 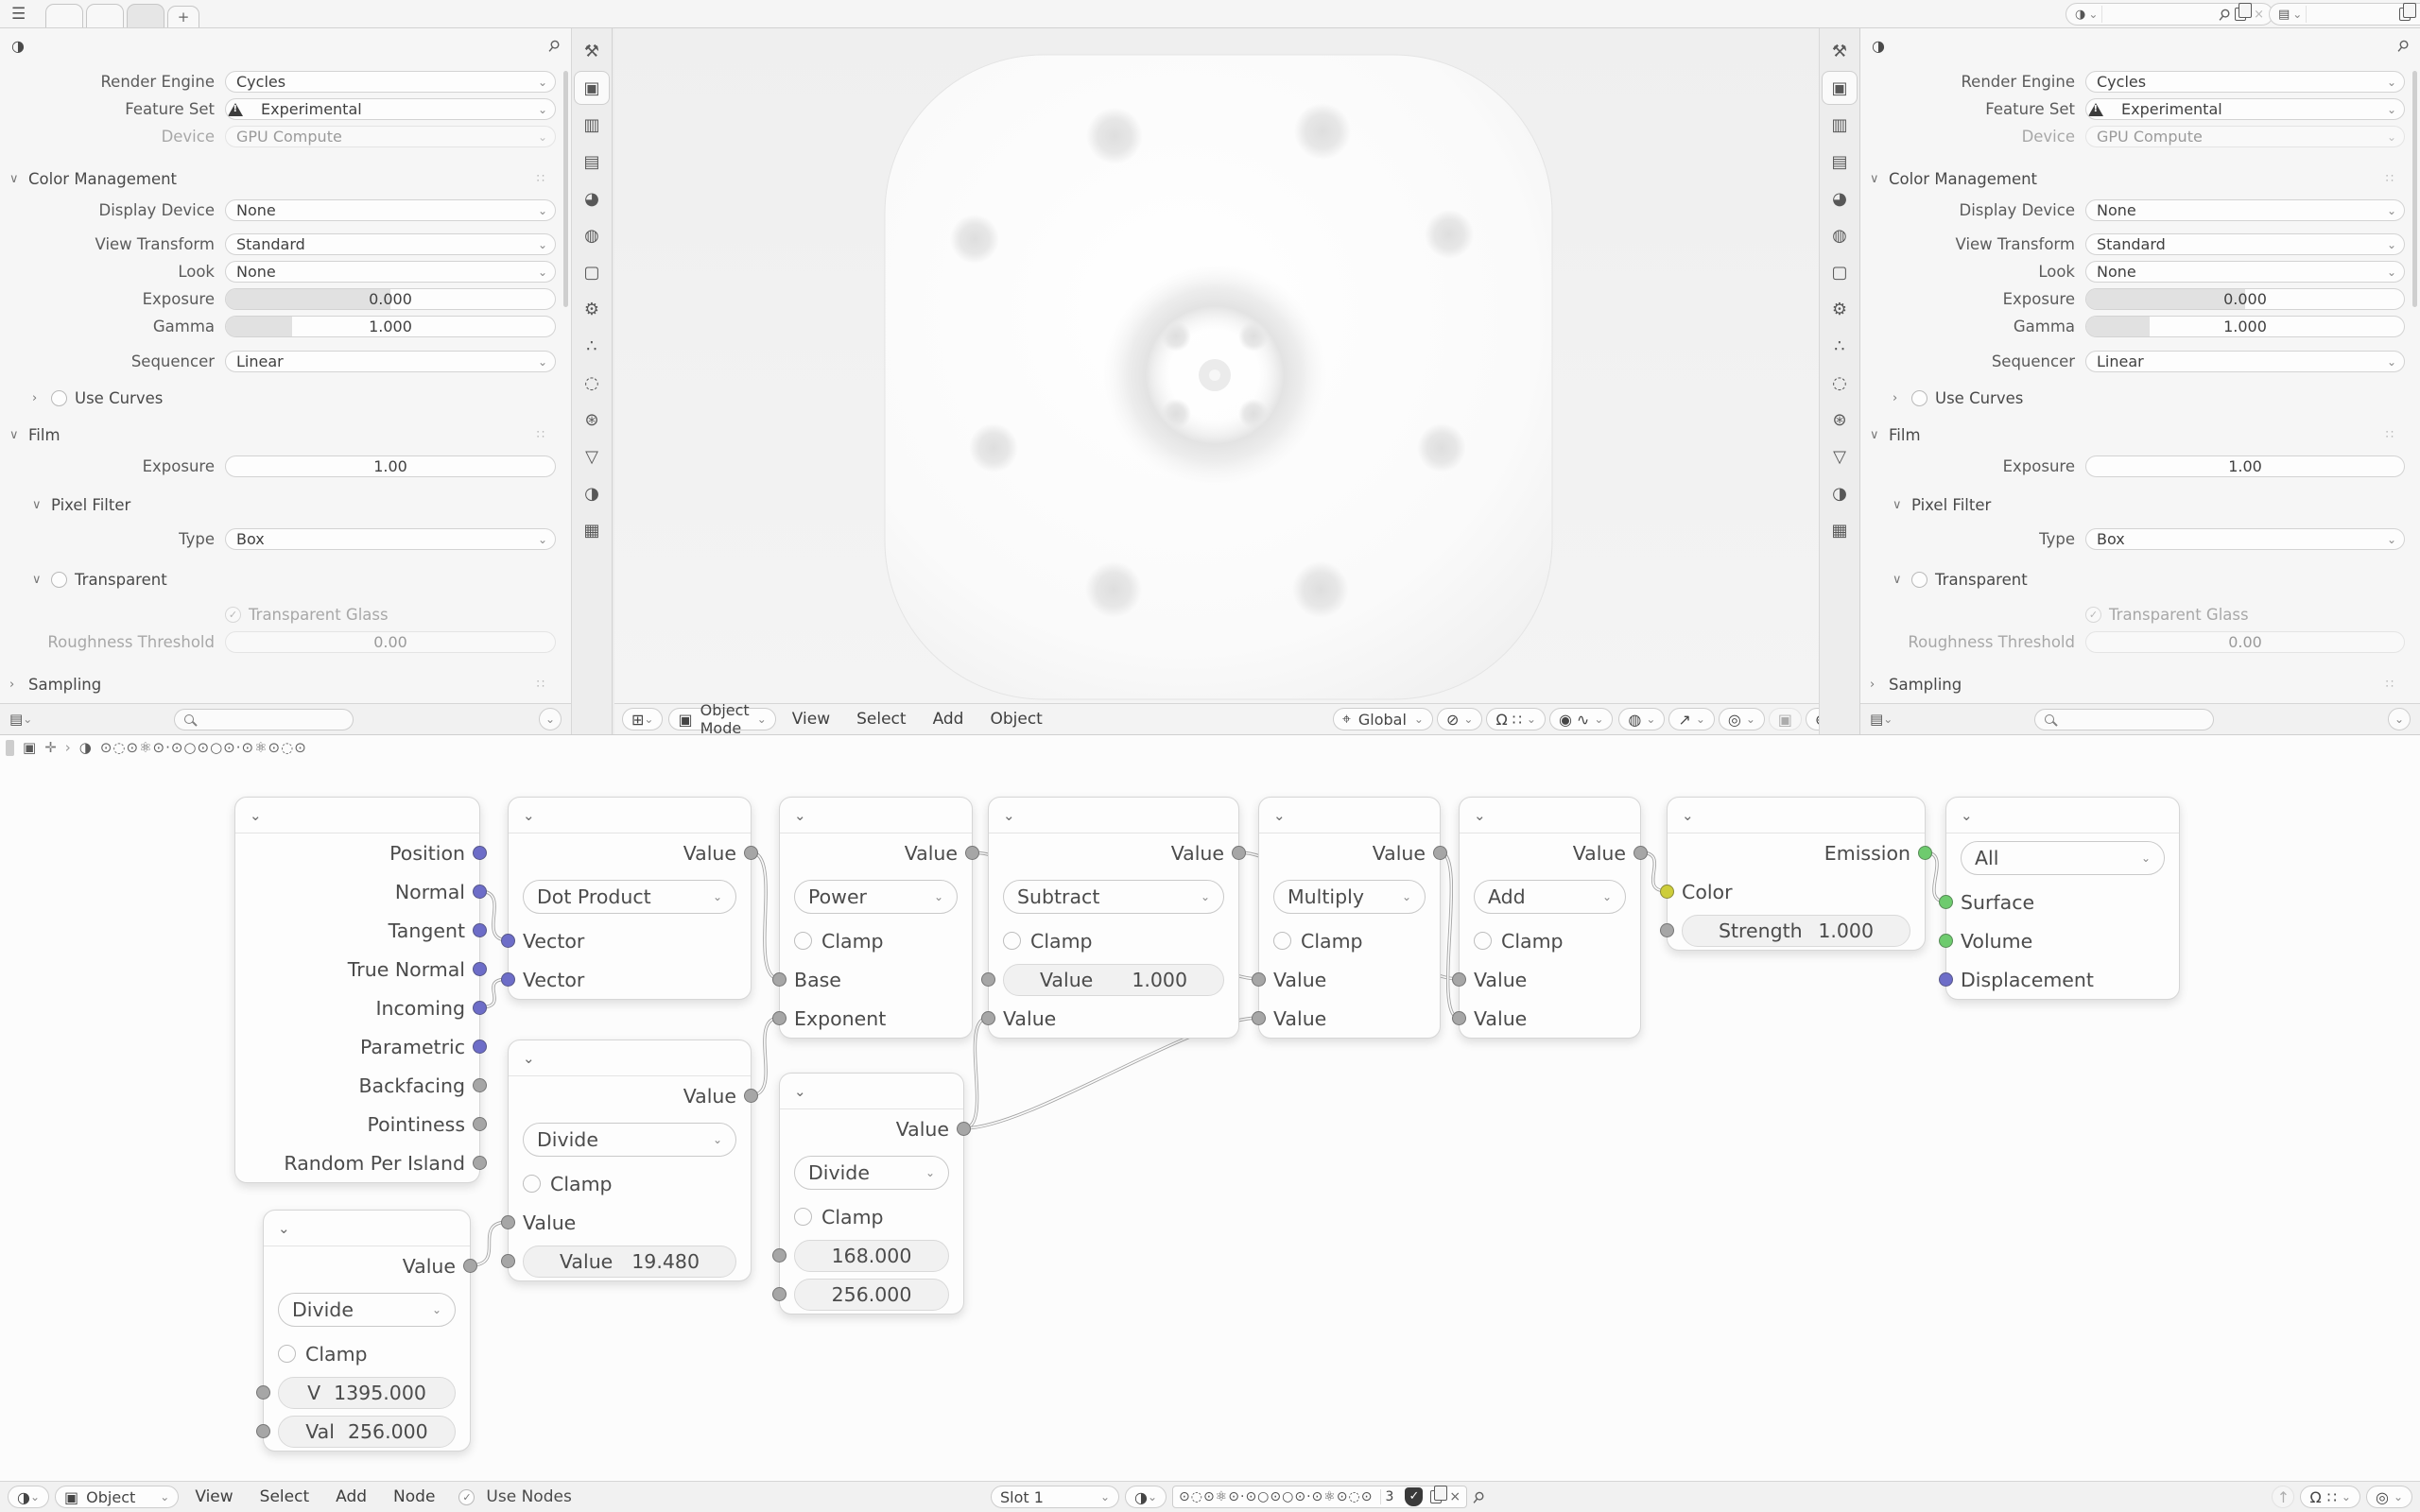 What do you see at coordinates (1581, 719) in the screenshot?
I see `proportional-edit-pill: ◉ ∿ ⌄` at bounding box center [1581, 719].